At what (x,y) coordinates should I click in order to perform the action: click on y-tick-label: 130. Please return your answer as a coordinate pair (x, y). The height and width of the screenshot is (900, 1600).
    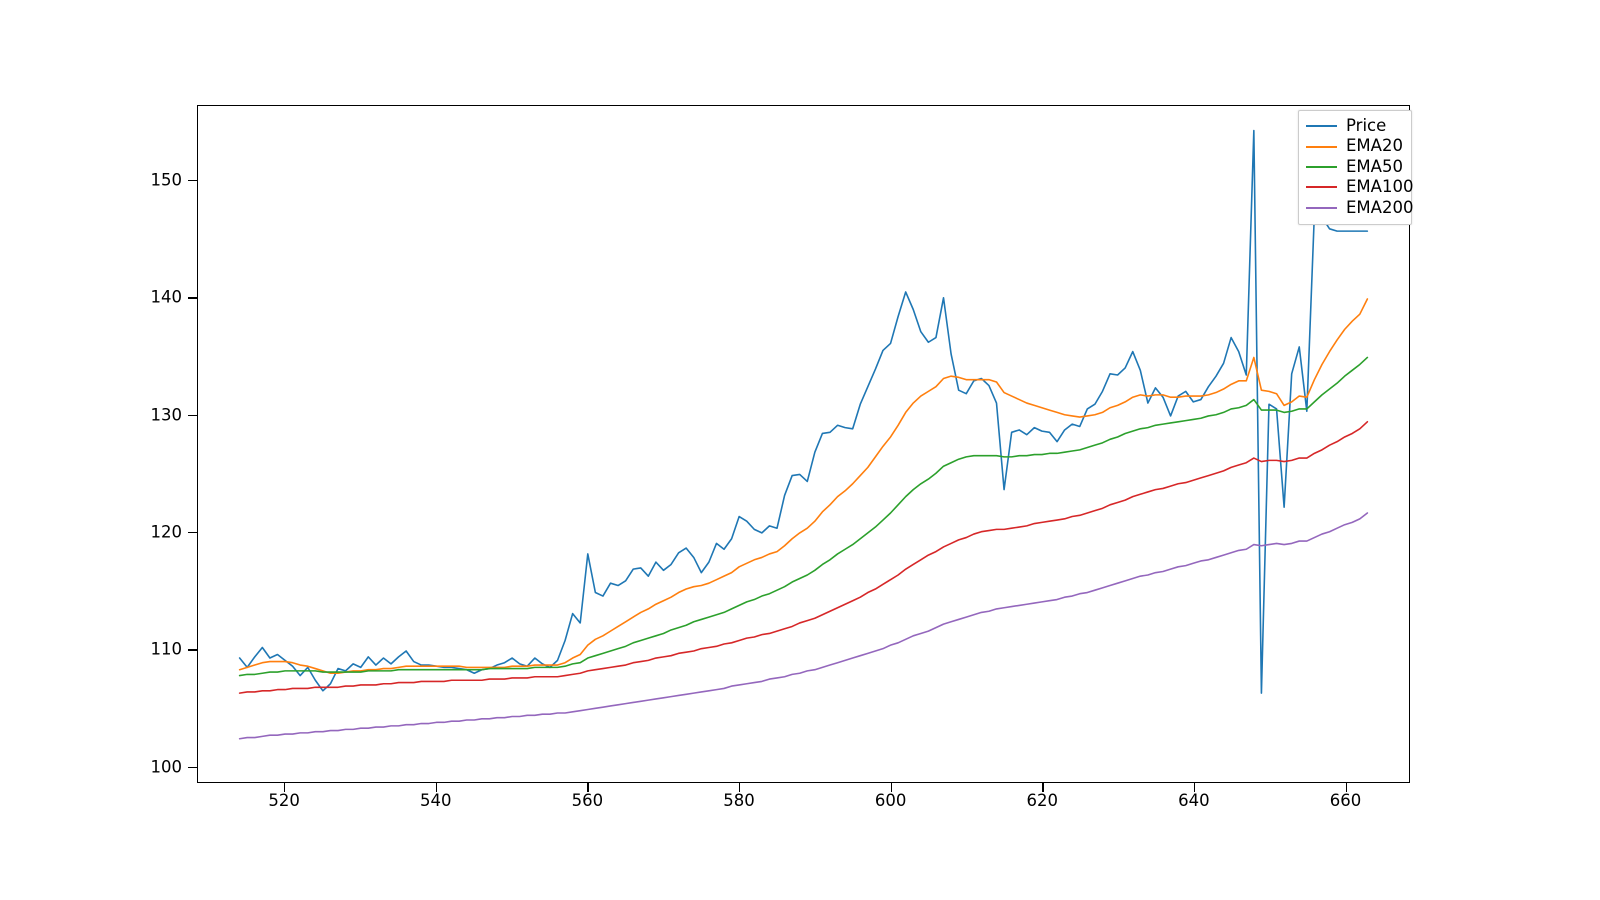
    Looking at the image, I should click on (166, 415).